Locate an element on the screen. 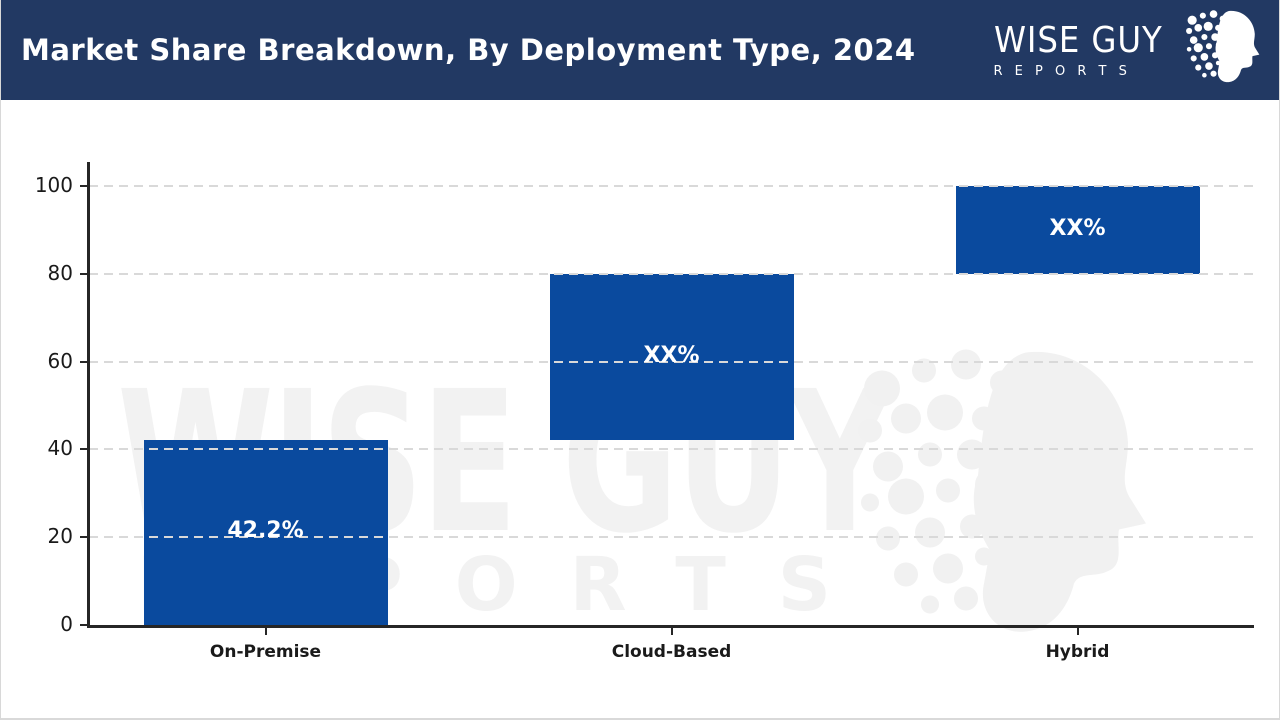  y-tick-label: 0 is located at coordinates (66, 624).